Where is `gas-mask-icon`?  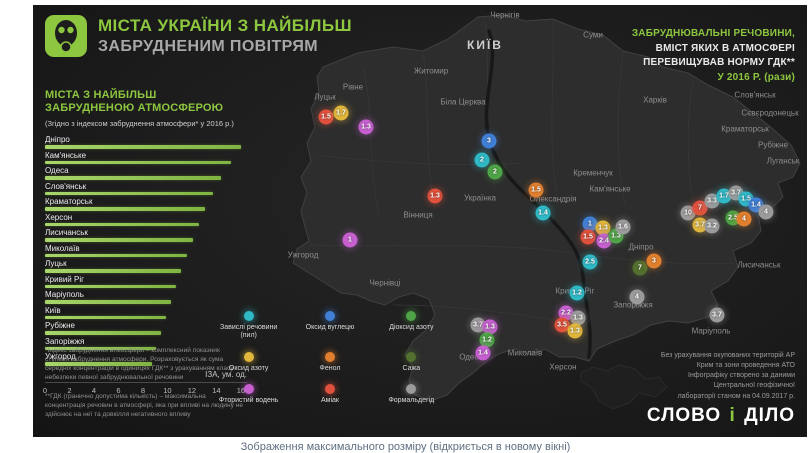 gas-mask-icon is located at coordinates (66, 36).